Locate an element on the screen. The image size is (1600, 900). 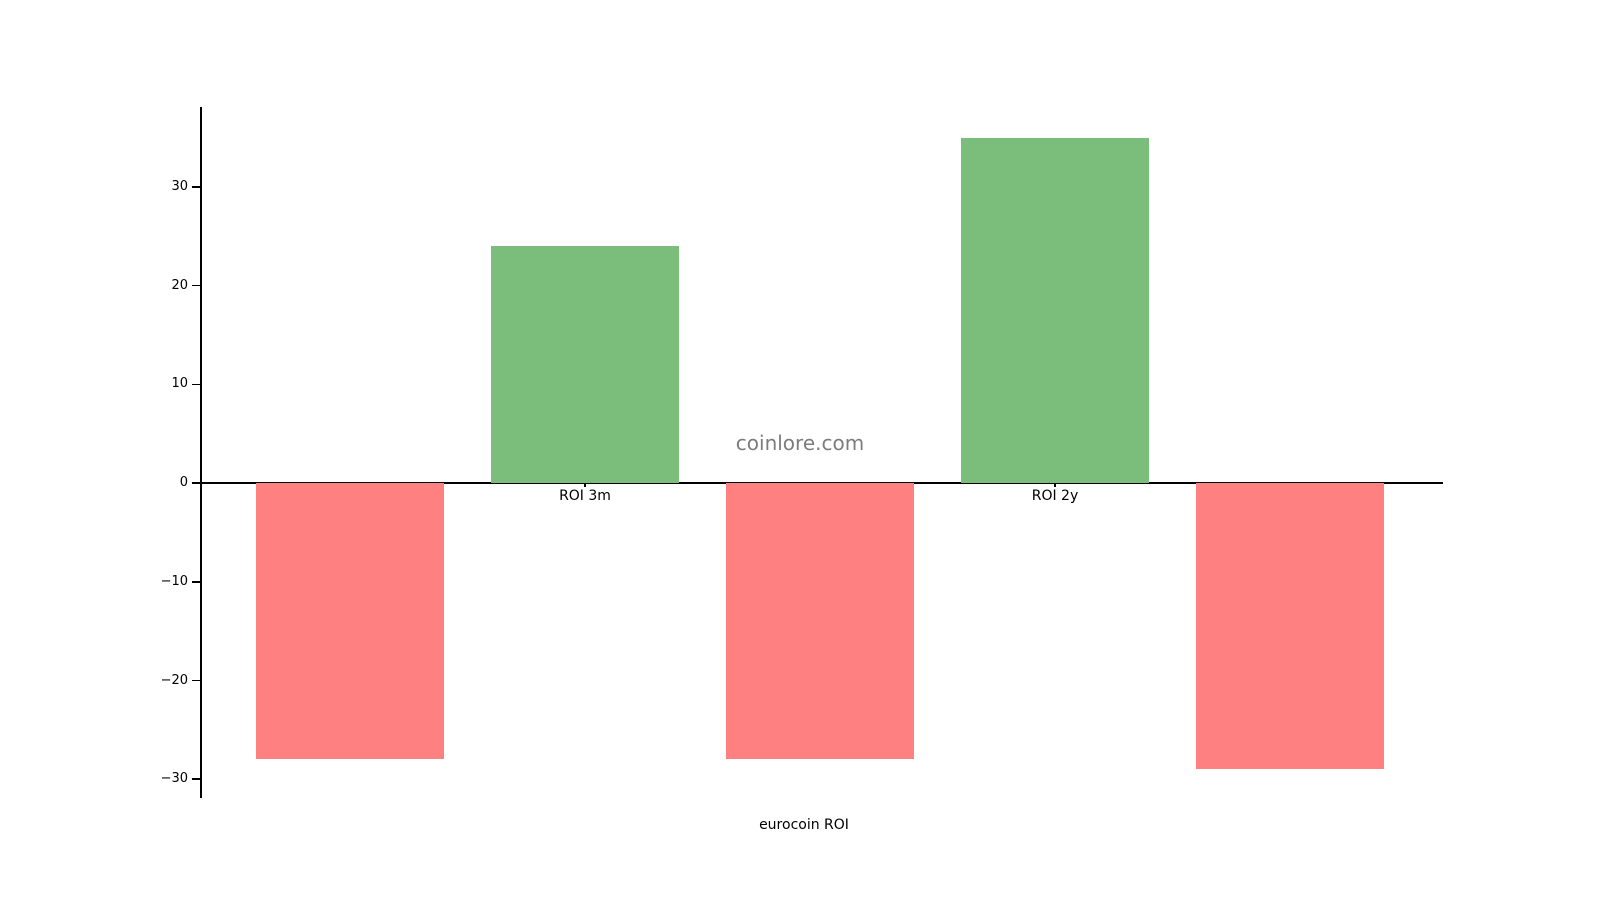
y-tick-label: −20 is located at coordinates (174, 680).